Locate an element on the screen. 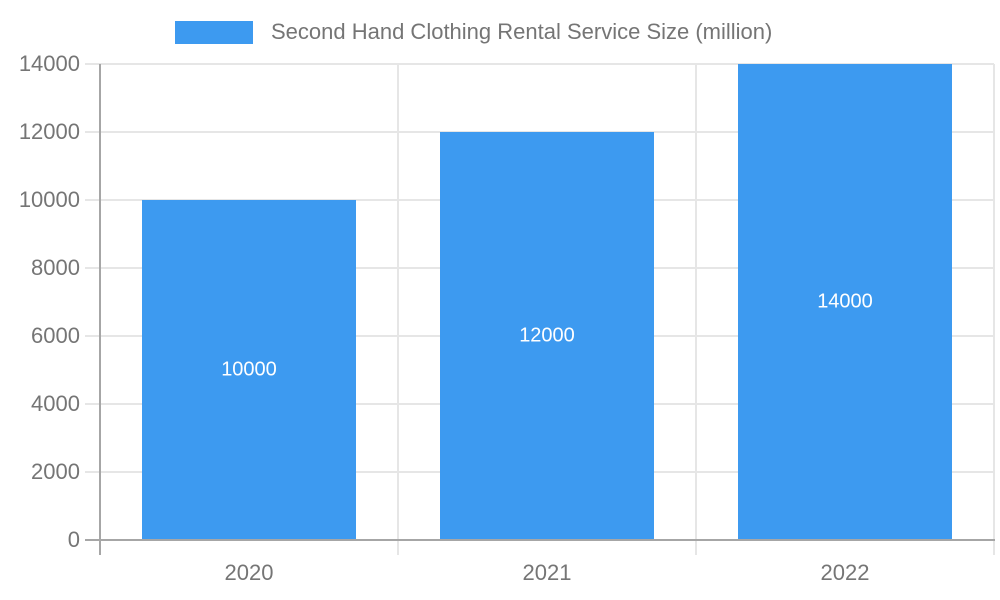  y-tick-label: 4000 is located at coordinates (55, 403).